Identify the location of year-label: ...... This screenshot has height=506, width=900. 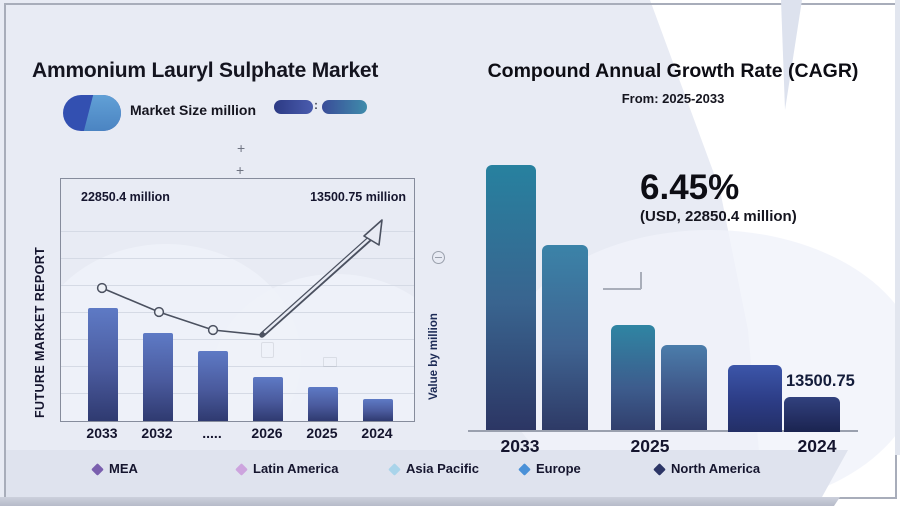
(212, 433).